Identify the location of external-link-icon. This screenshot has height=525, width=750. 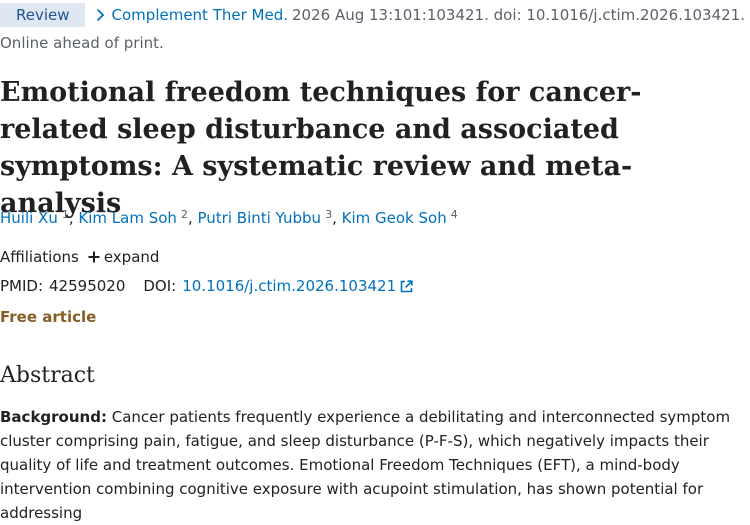
(406, 286).